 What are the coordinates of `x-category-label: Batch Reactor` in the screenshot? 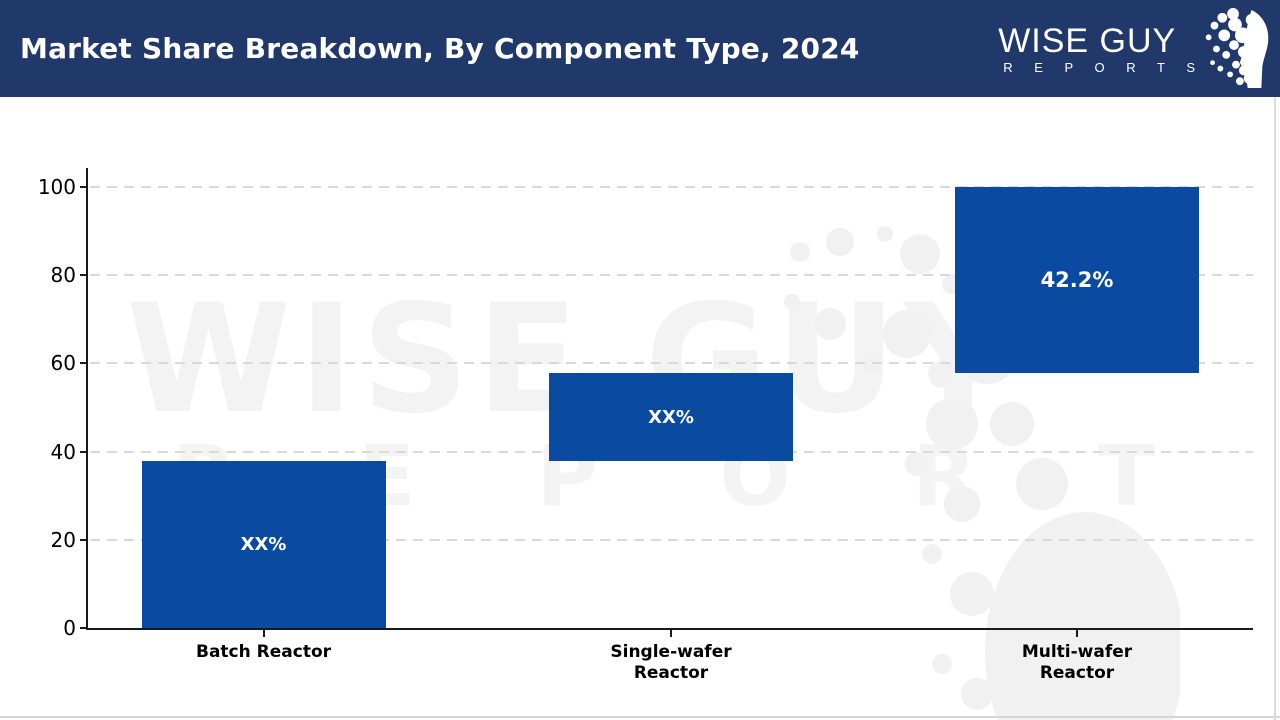 It's located at (263, 652).